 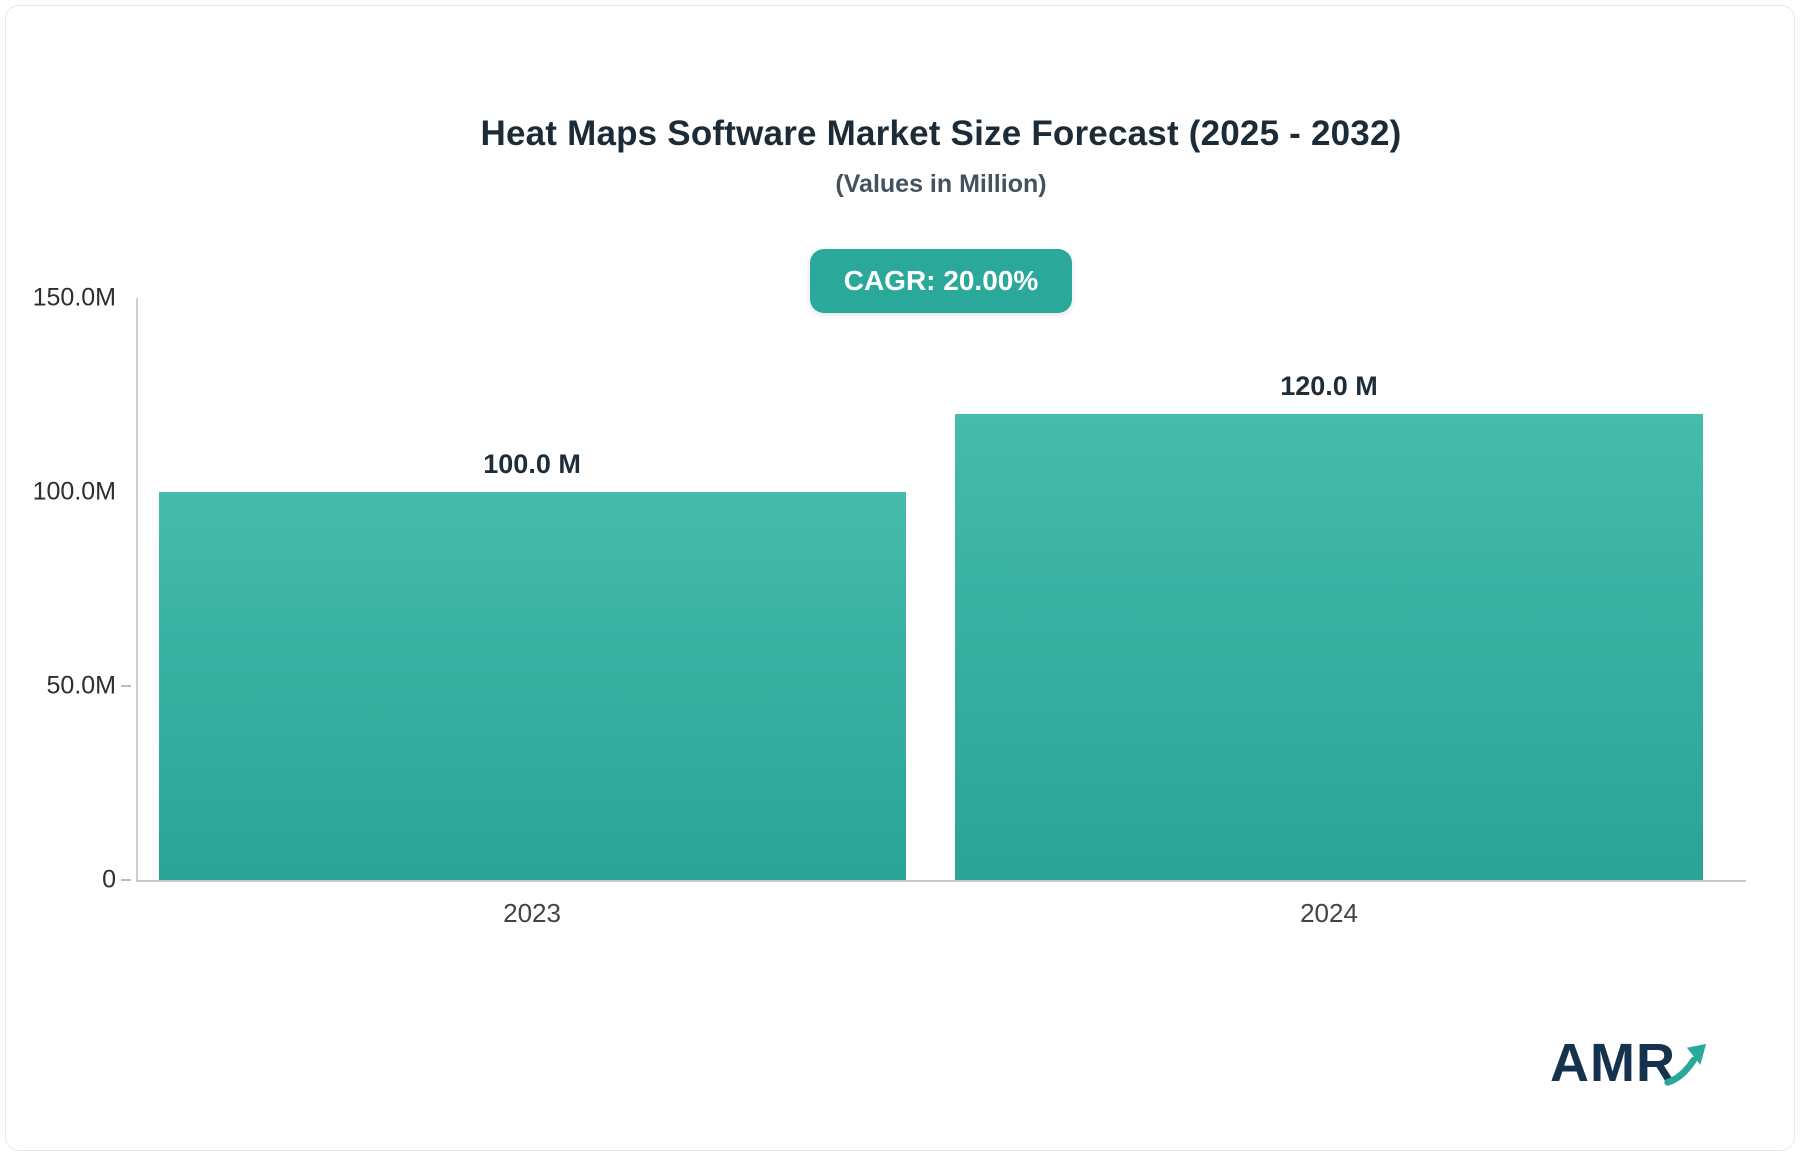 What do you see at coordinates (1613, 1063) in the screenshot?
I see `amr-logo-text: AMR` at bounding box center [1613, 1063].